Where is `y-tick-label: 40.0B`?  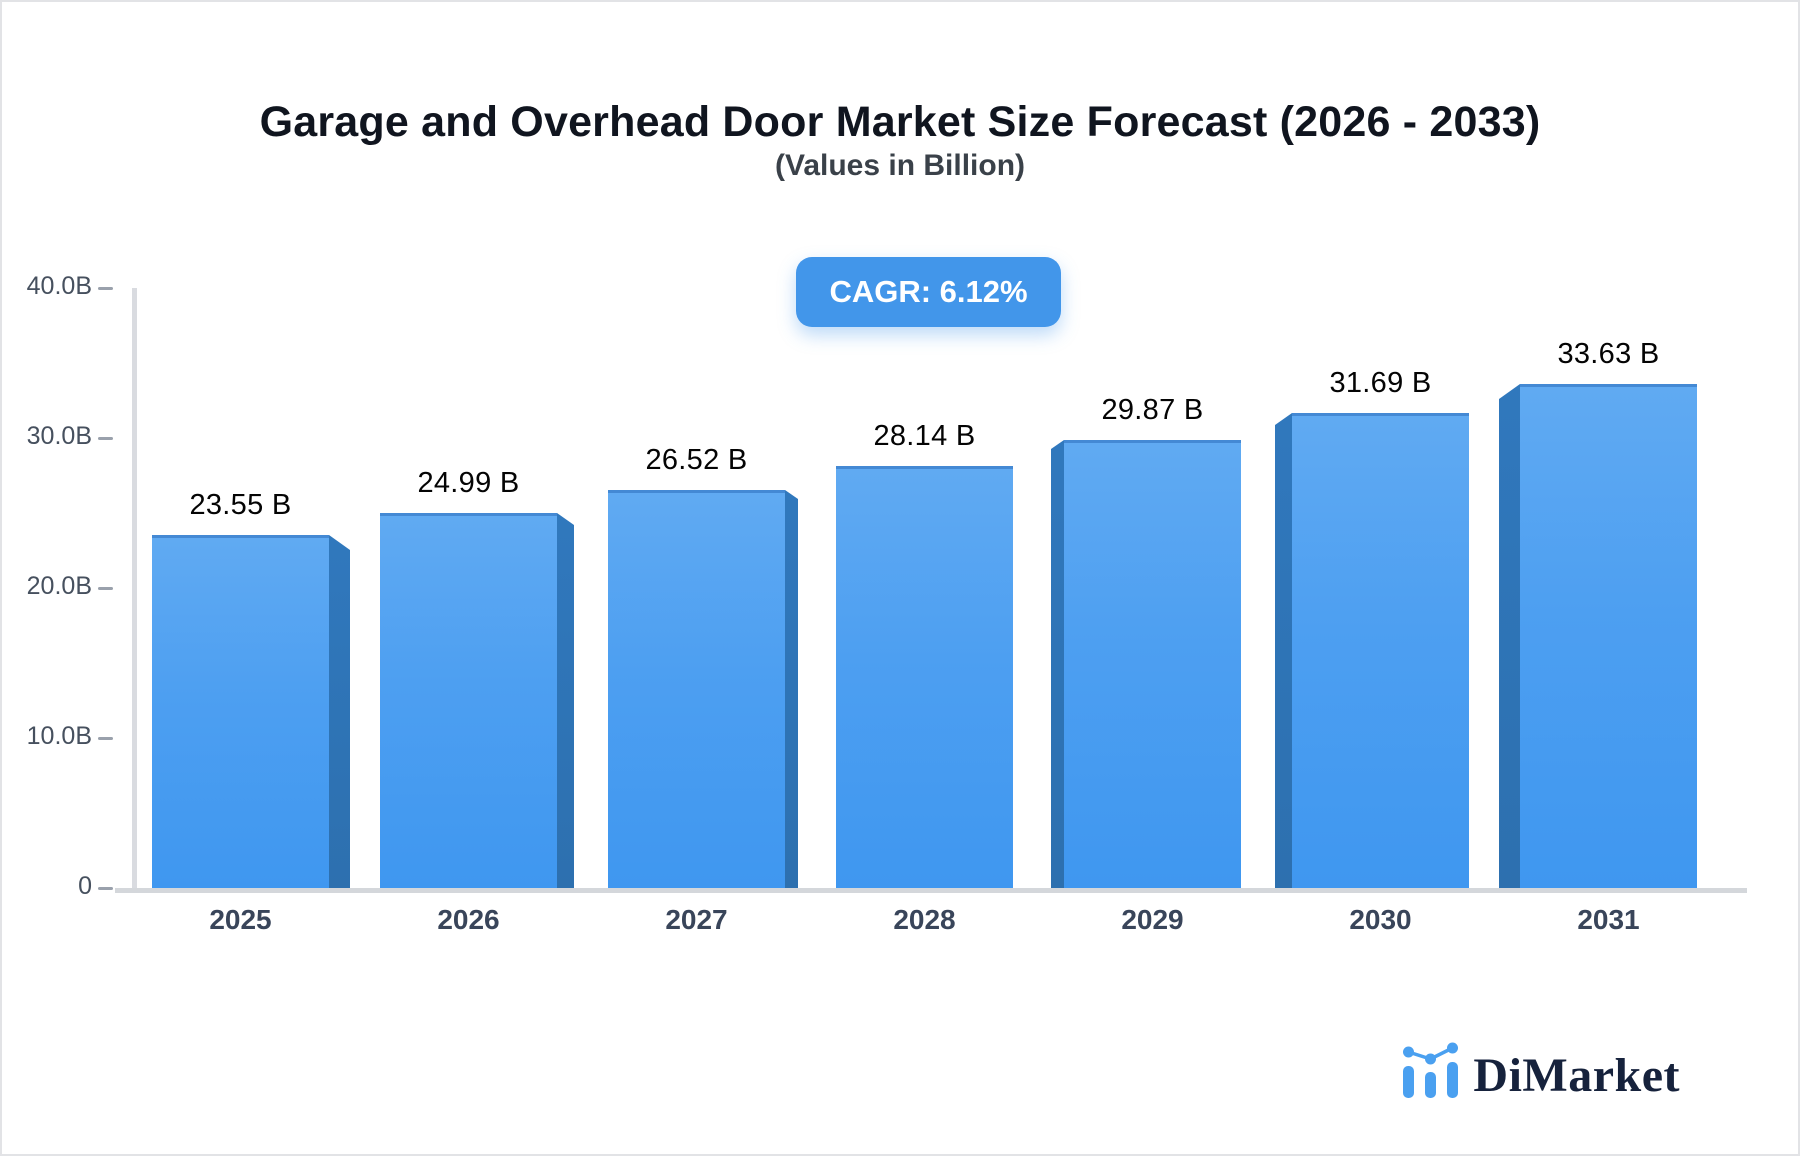
y-tick-label: 40.0B is located at coordinates (59, 286).